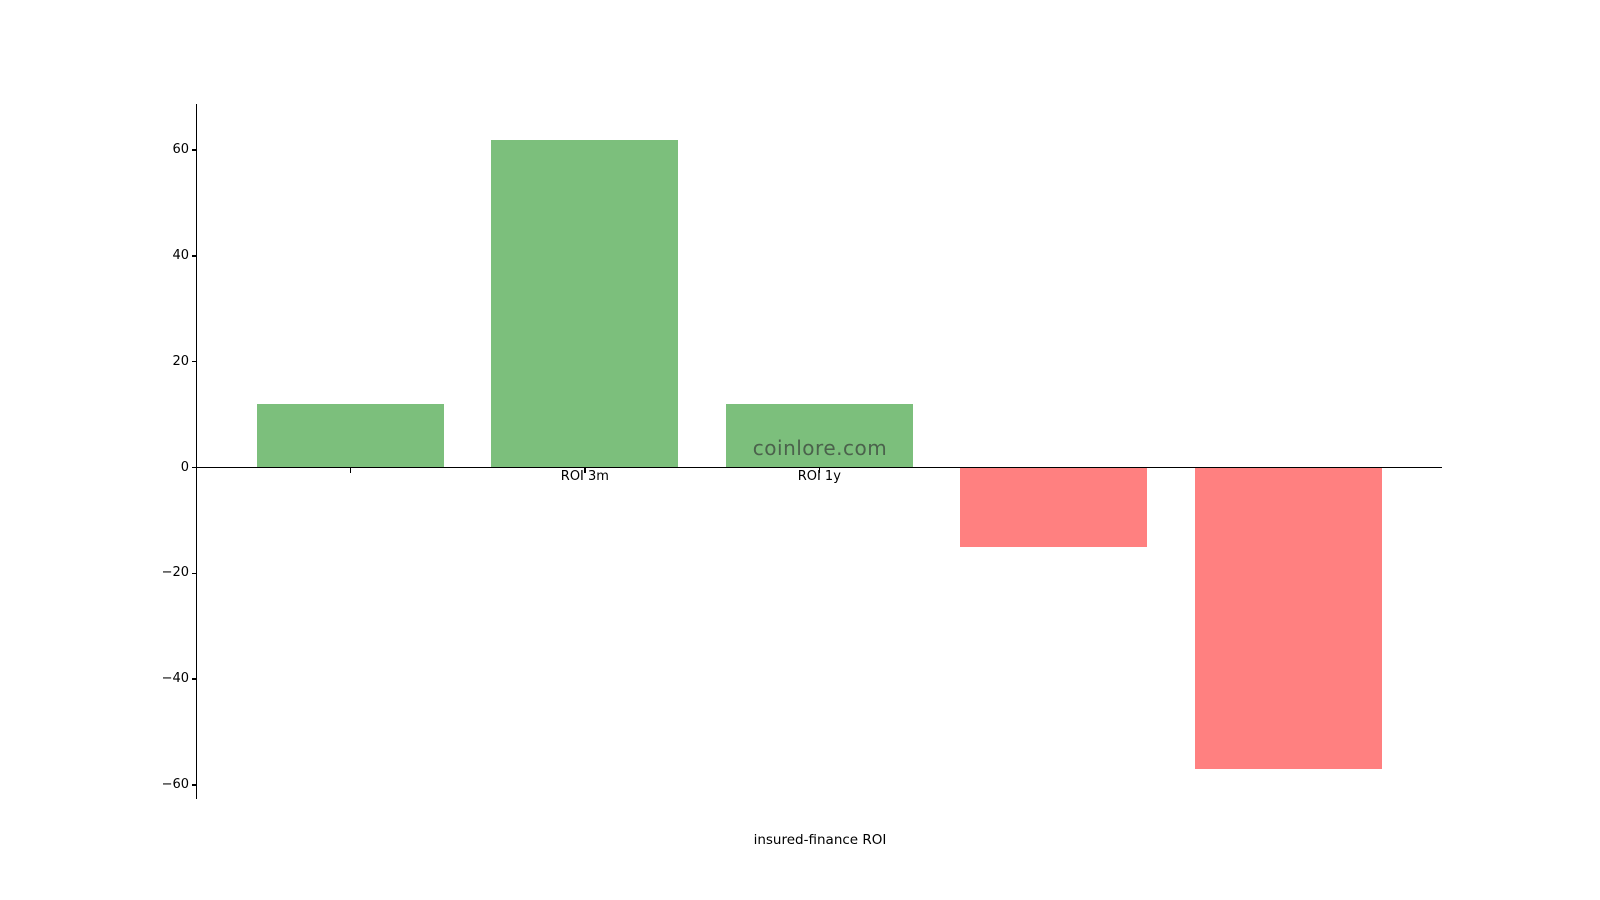  Describe the element at coordinates (820, 840) in the screenshot. I see `chart-title: insured-finance ROI` at that location.